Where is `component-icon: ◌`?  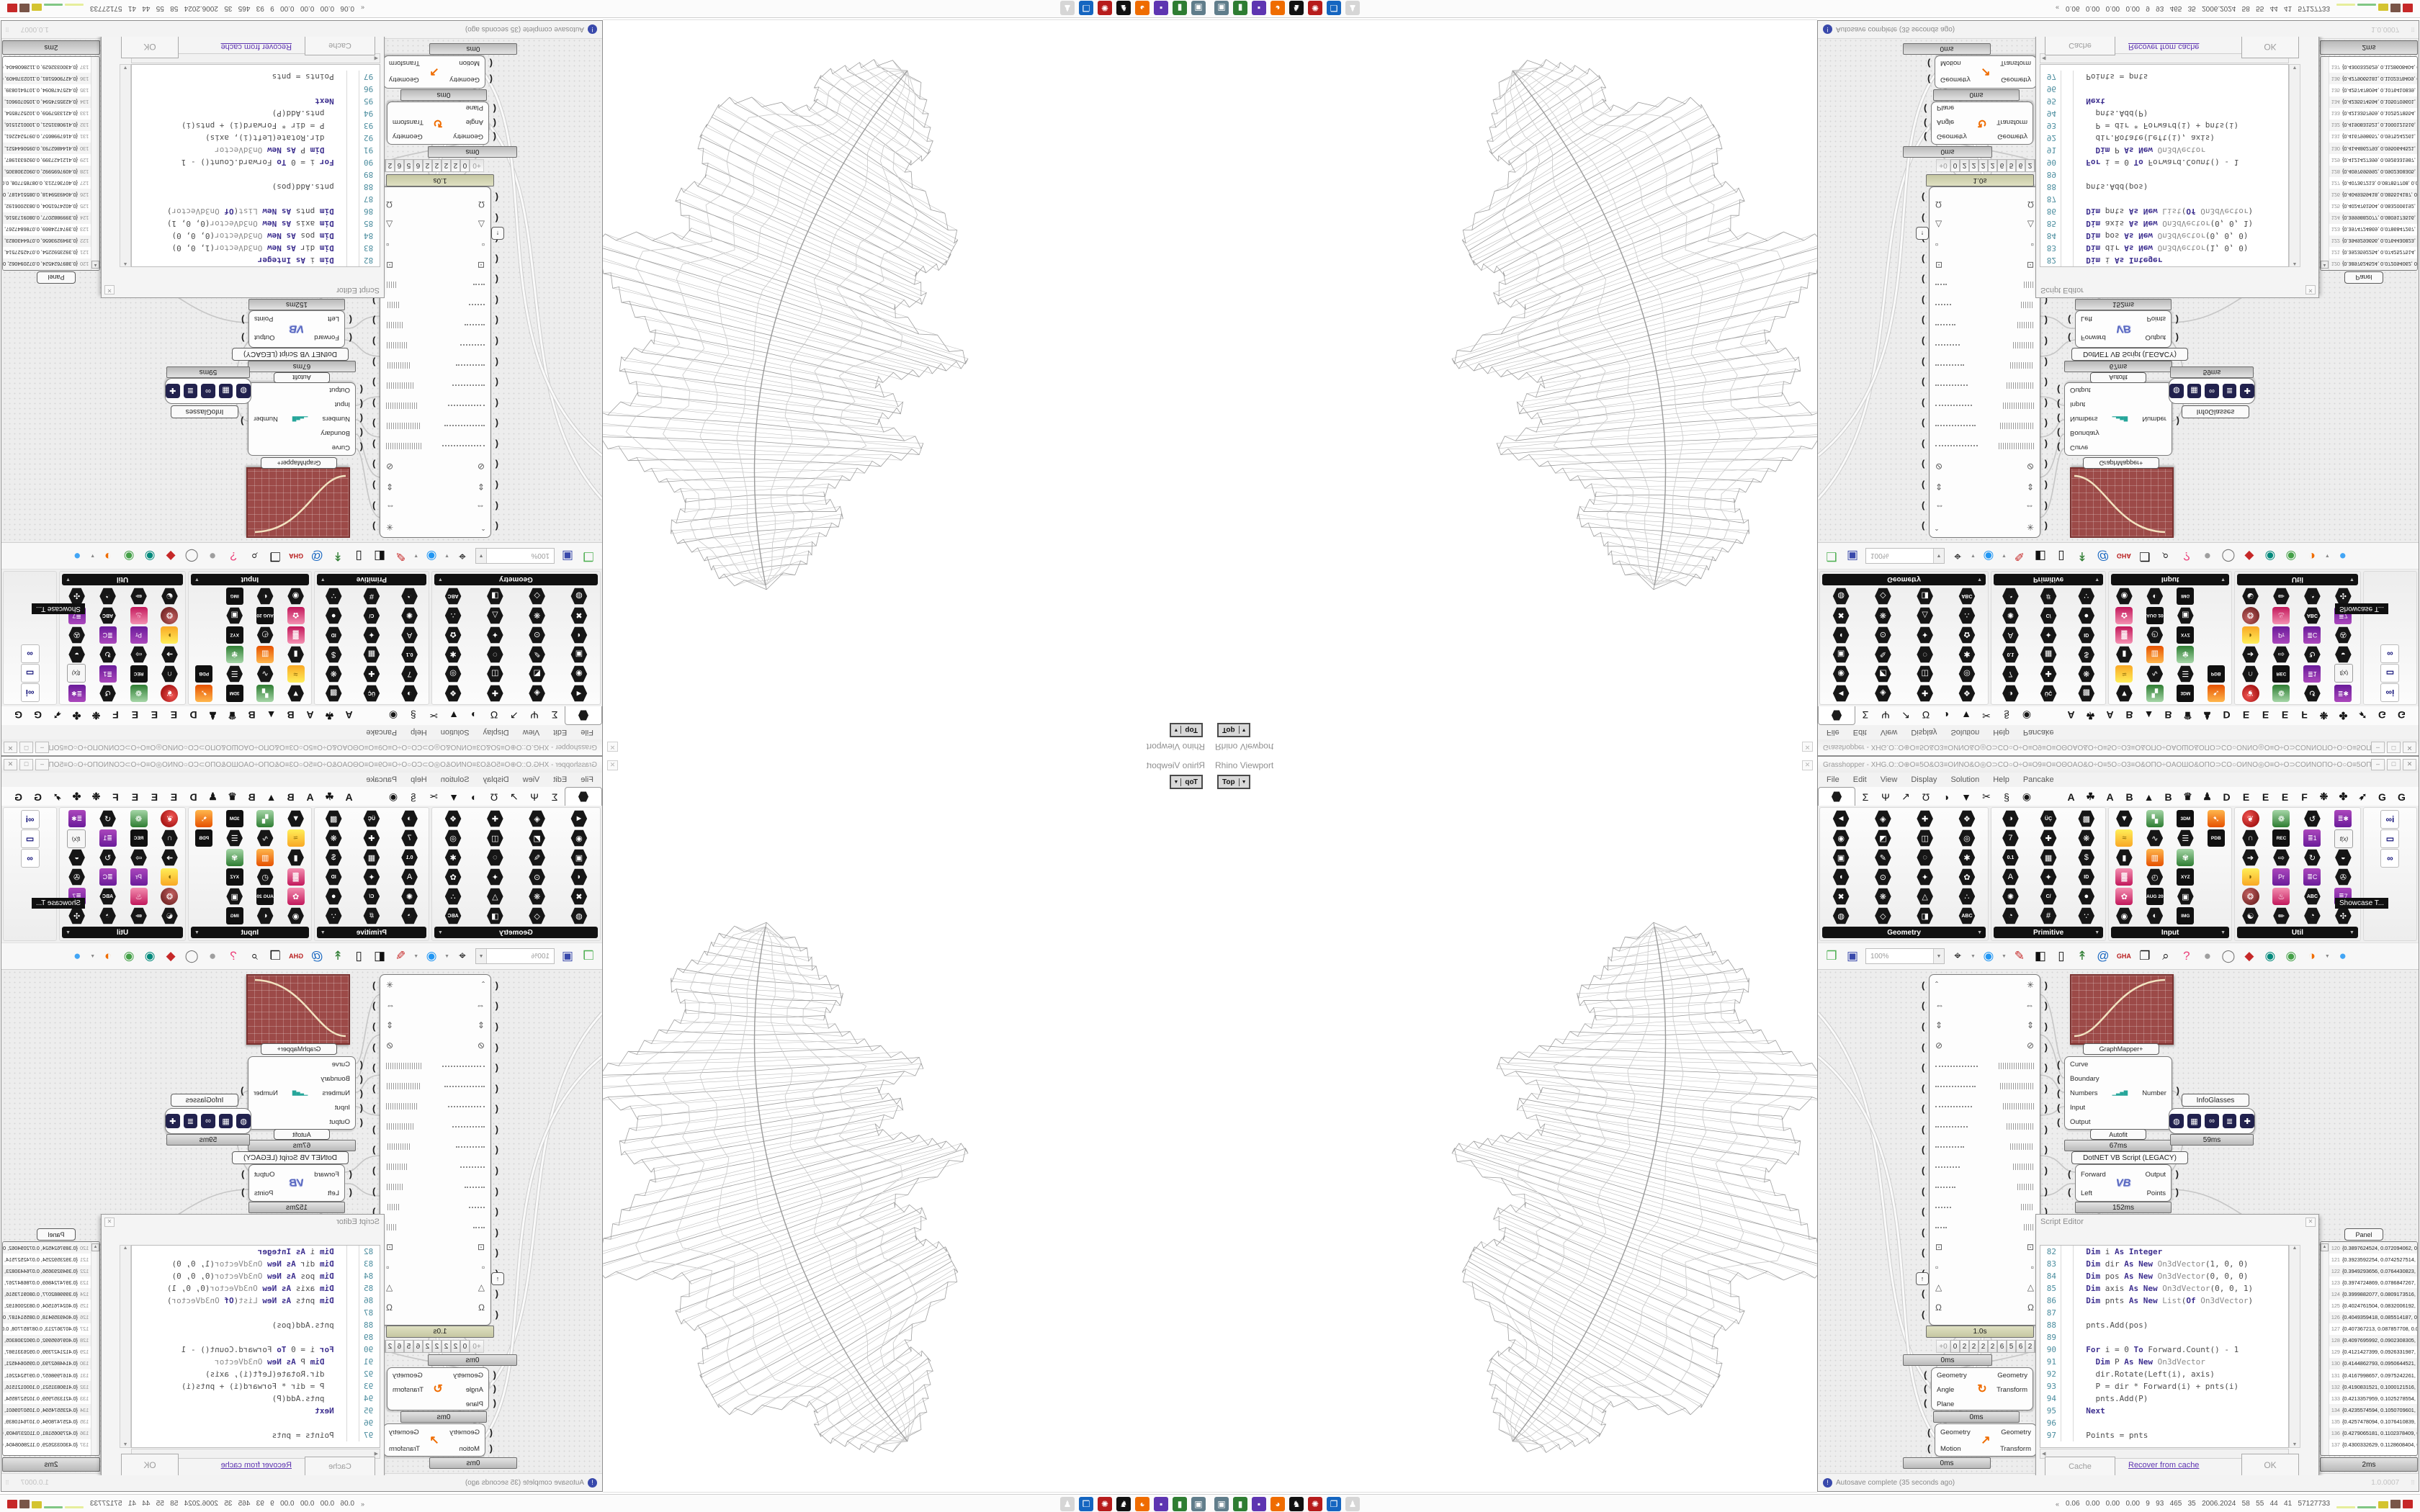 component-icon: ◌ is located at coordinates (1925, 654).